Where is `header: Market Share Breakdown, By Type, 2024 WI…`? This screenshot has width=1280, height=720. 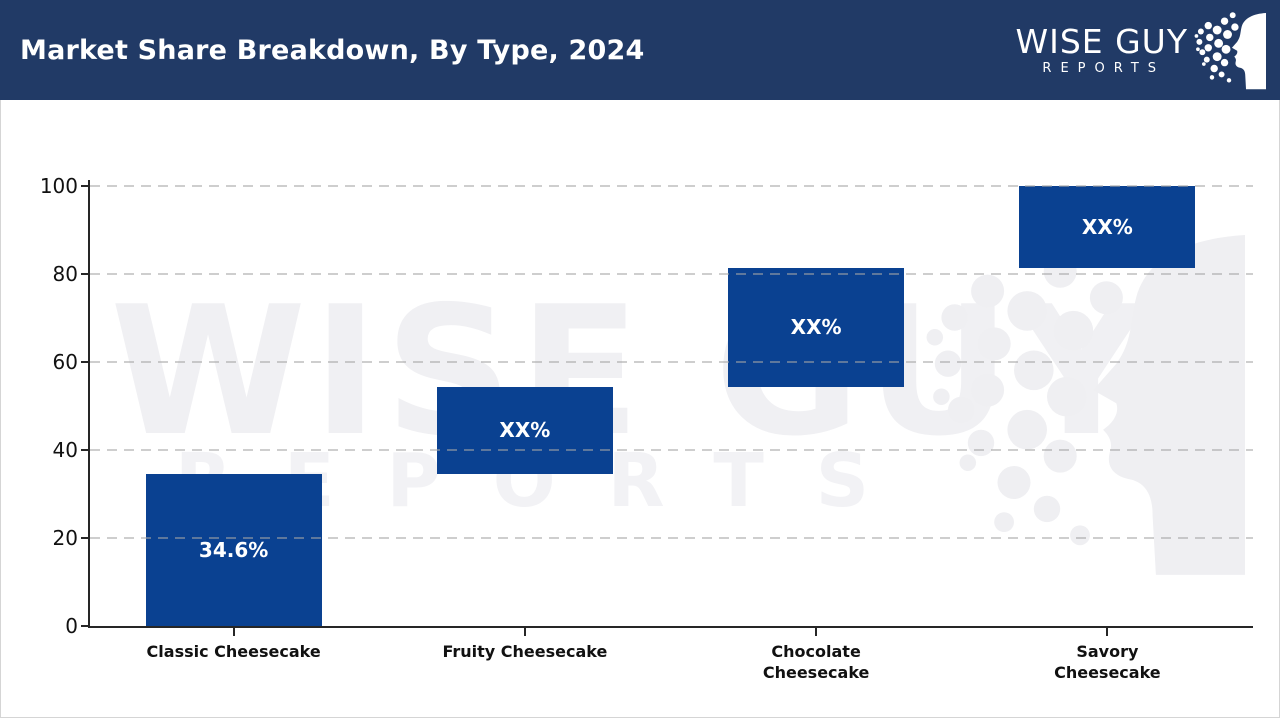
header: Market Share Breakdown, By Type, 2024 WI… is located at coordinates (640, 50).